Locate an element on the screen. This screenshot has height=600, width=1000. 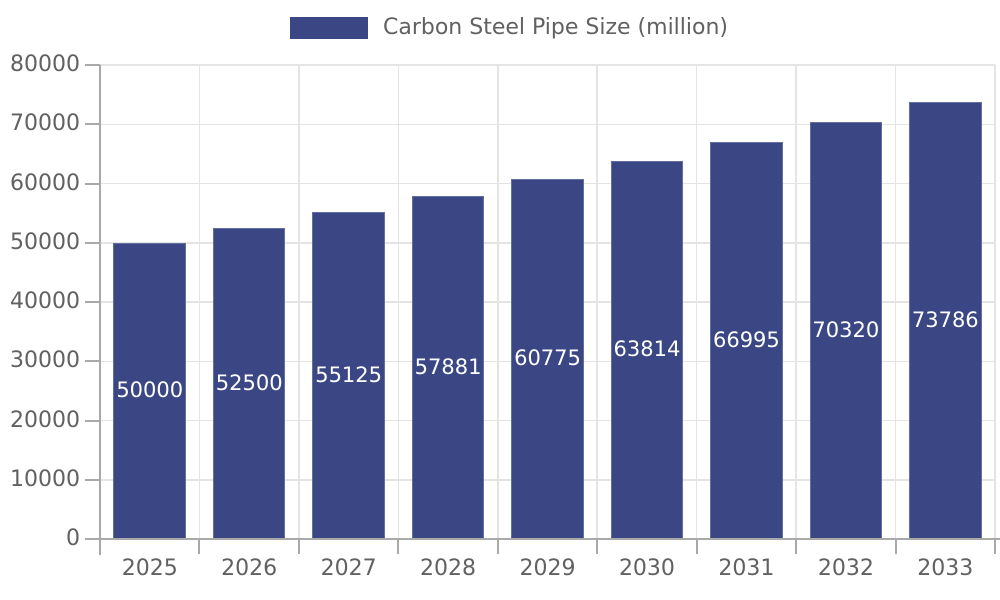
bar-value-label: 63814 is located at coordinates (647, 349).